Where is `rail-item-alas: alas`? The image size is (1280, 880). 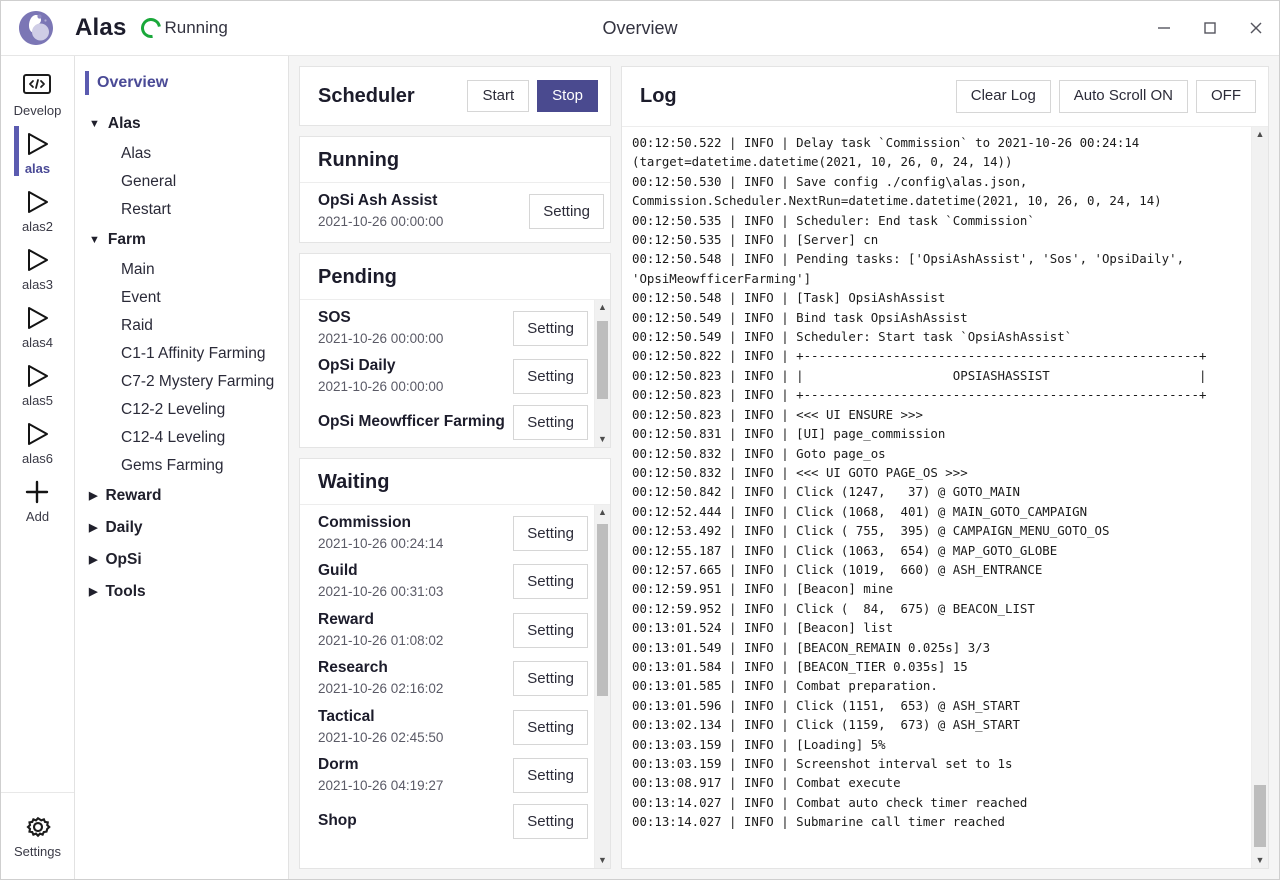
rail-item-alas: alas is located at coordinates (37, 151).